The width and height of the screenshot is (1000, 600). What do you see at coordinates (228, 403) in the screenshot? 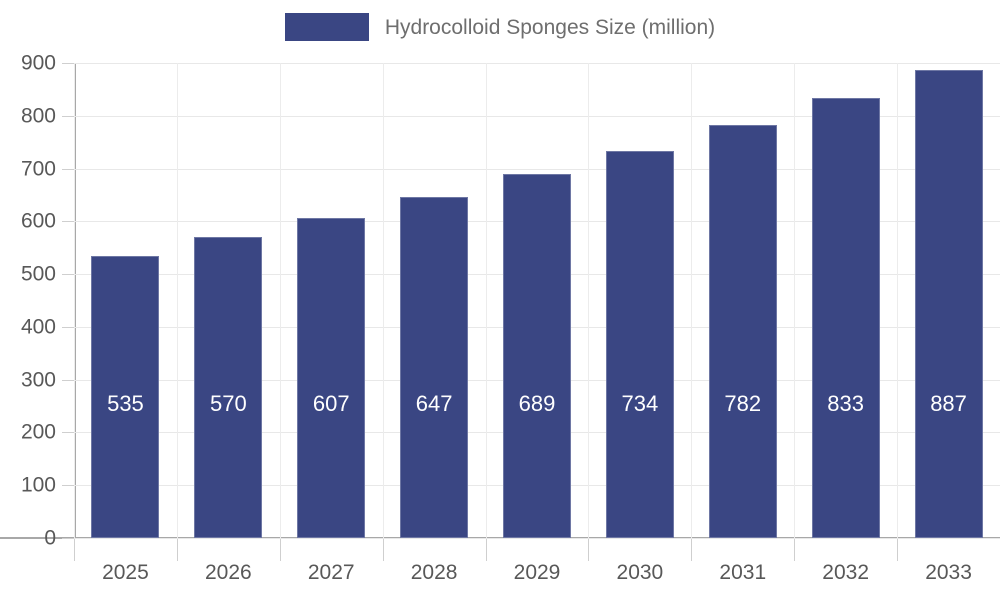
I see `bar-value-label: 570` at bounding box center [228, 403].